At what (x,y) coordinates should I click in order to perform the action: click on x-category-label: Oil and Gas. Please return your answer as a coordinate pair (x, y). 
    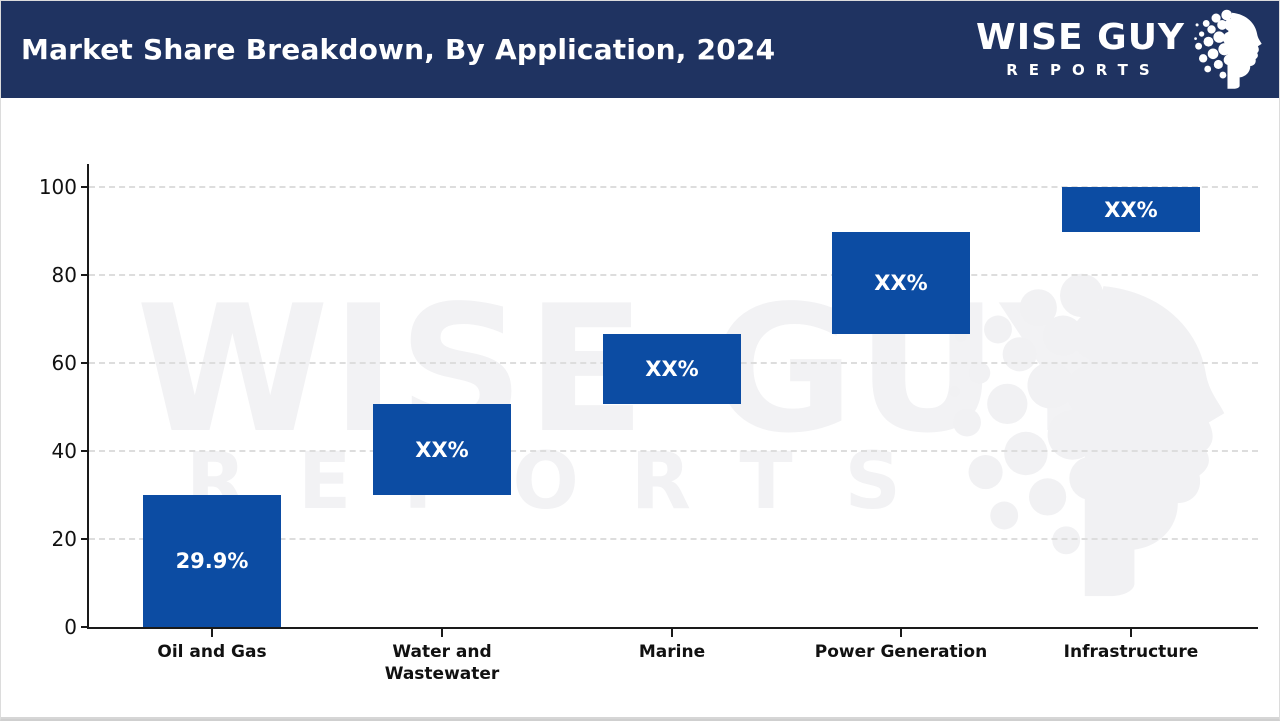
    Looking at the image, I should click on (212, 652).